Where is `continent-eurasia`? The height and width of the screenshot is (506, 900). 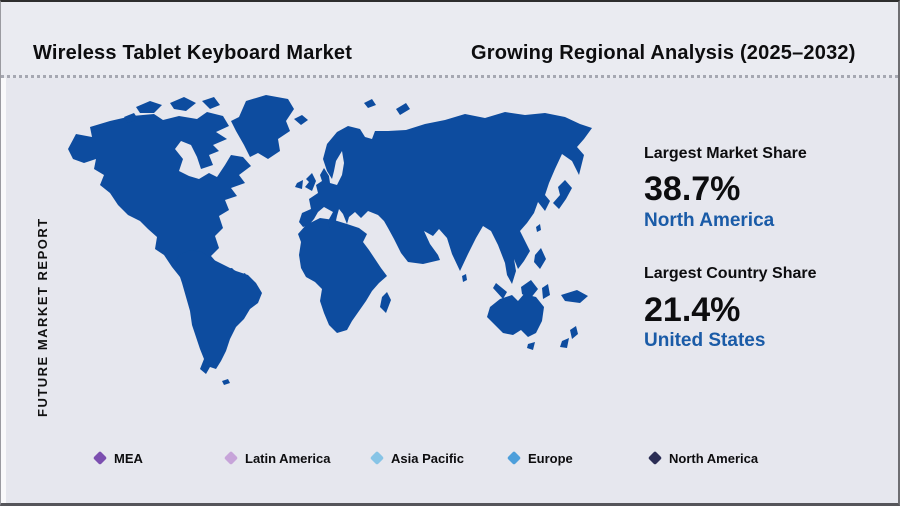 continent-eurasia is located at coordinates (445, 198).